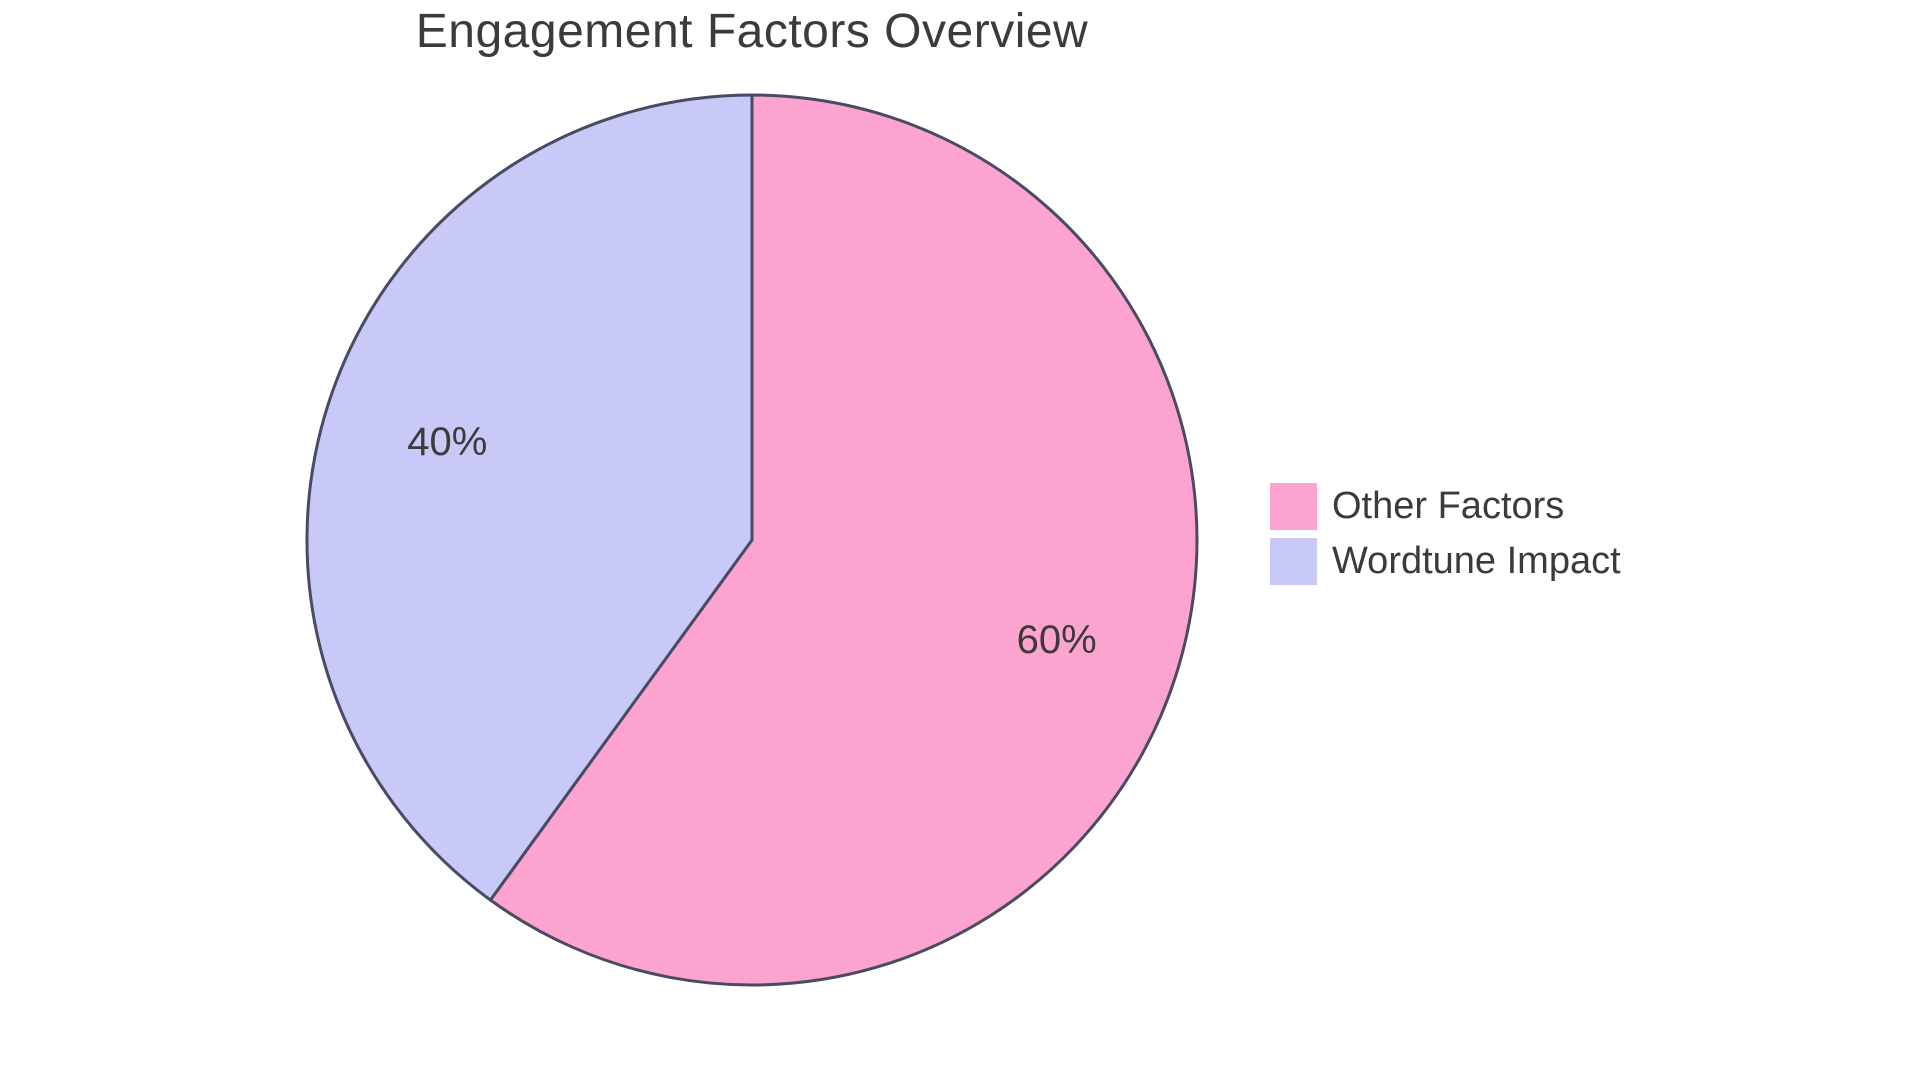 The width and height of the screenshot is (1920, 1083). Describe the element at coordinates (1293, 506) in the screenshot. I see `legend-swatch-other-factors` at that location.